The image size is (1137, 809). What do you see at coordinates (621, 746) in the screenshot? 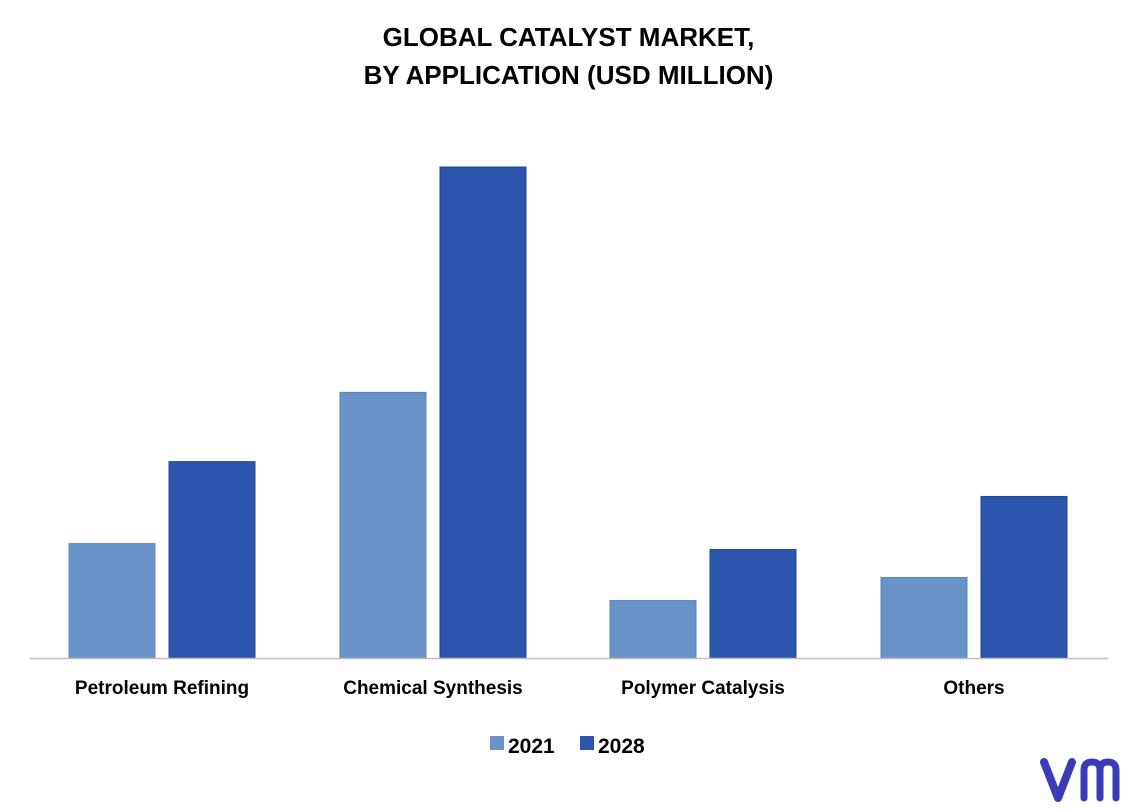
I see `legend-label-2028: 2028` at bounding box center [621, 746].